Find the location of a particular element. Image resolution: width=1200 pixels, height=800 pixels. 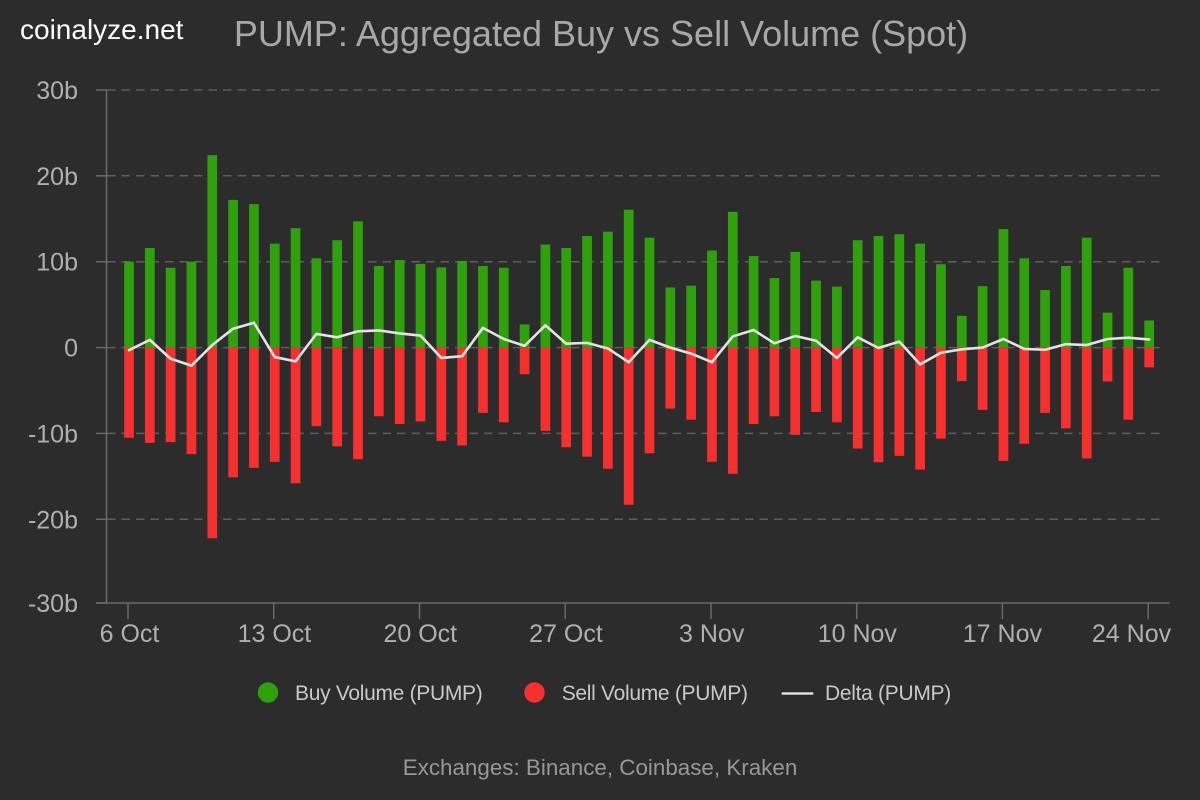

svg-text: 3 Nov is located at coordinates (712, 634).